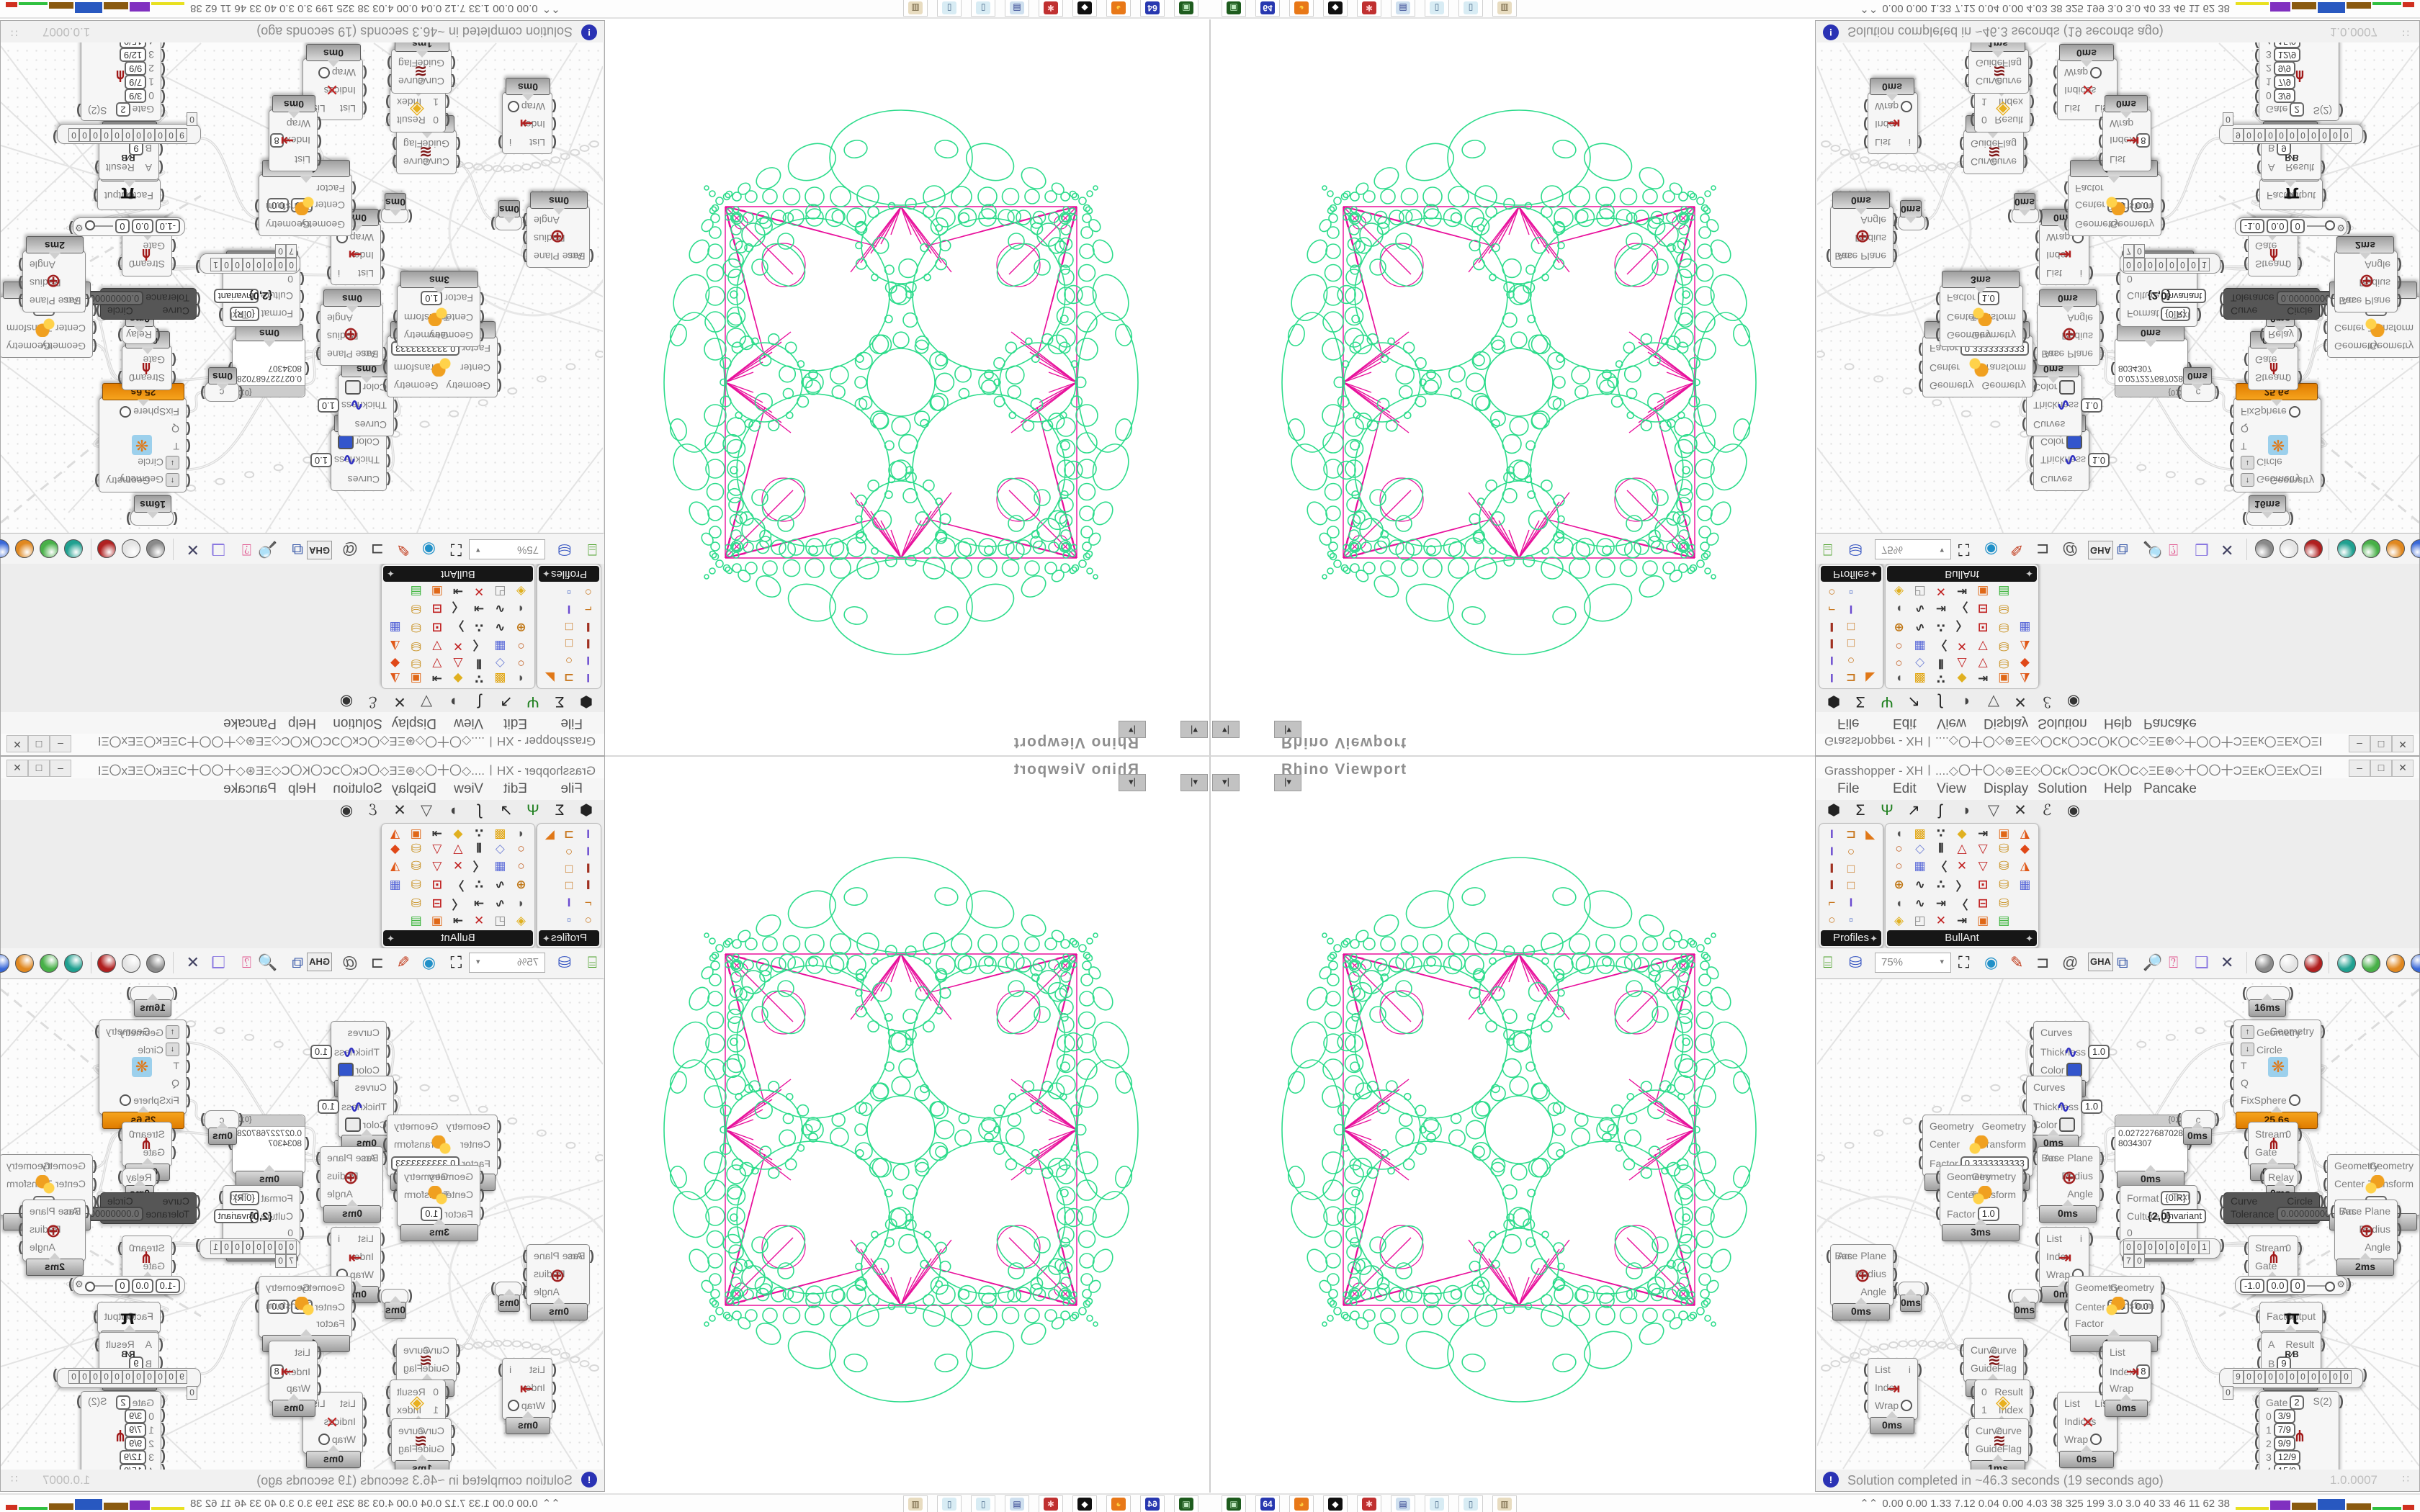 This screenshot has width=2420, height=1512. What do you see at coordinates (588, 868) in the screenshot?
I see `component-icon: Ⅰ` at bounding box center [588, 868].